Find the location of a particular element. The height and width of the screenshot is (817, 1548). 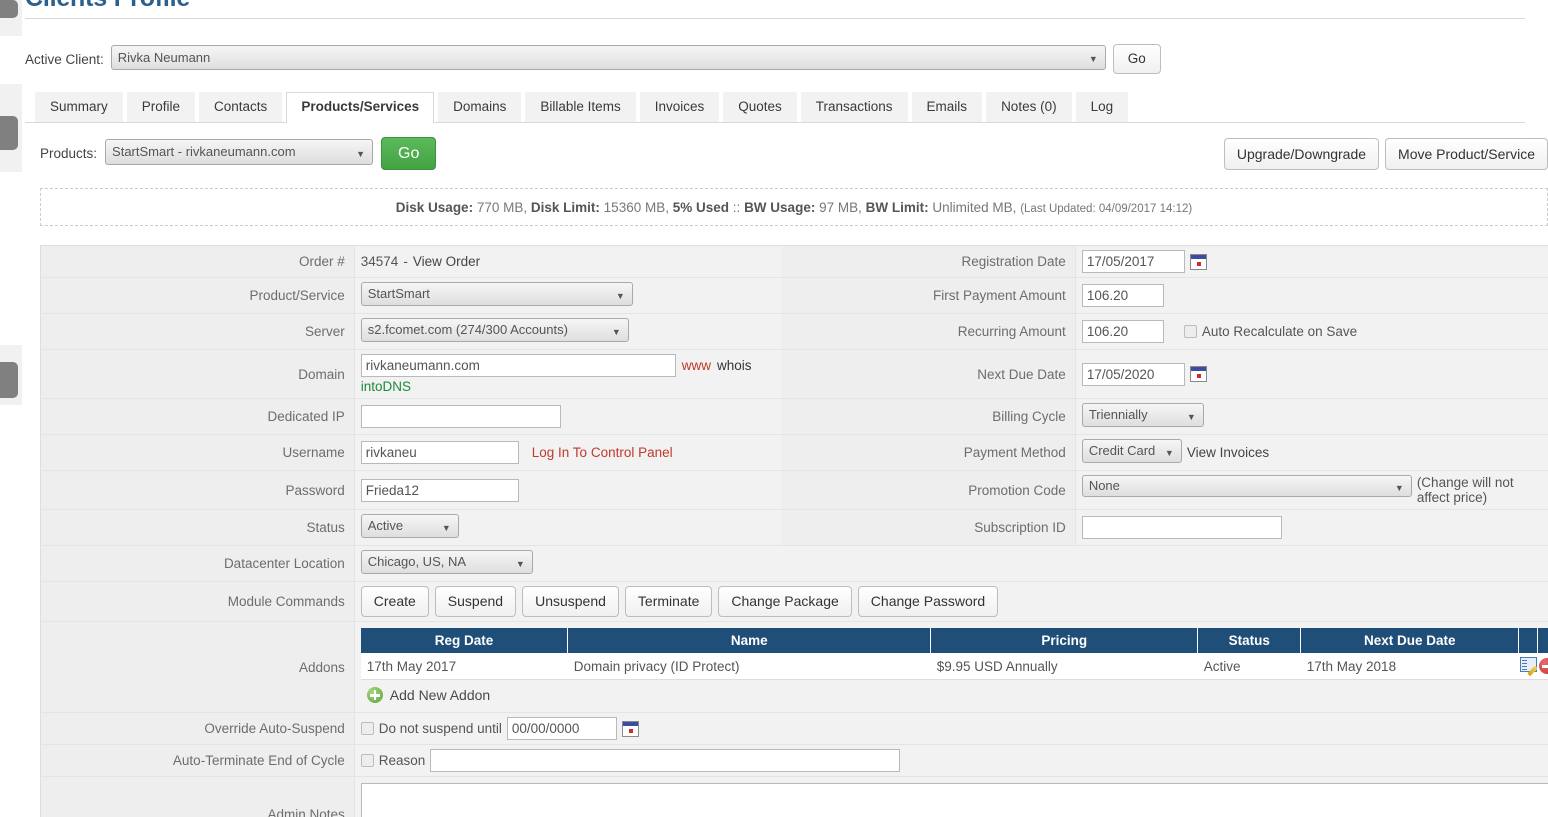

addons-table-header-row: Reg Date Name Pricing Status Next Due Date is located at coordinates (954, 640).